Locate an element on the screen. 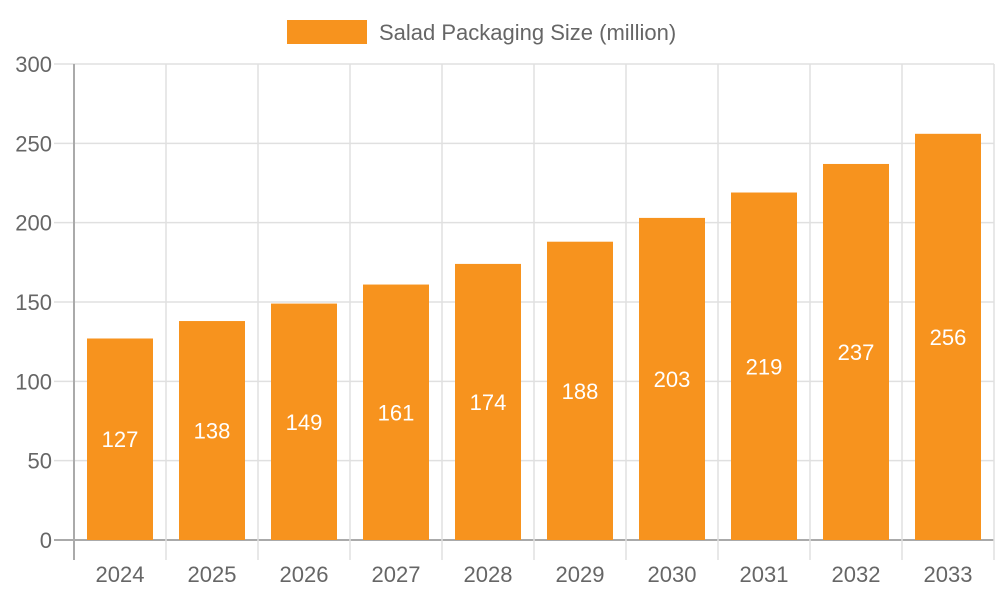 The height and width of the screenshot is (600, 1000). x-tick-label: 2033 is located at coordinates (948, 574).